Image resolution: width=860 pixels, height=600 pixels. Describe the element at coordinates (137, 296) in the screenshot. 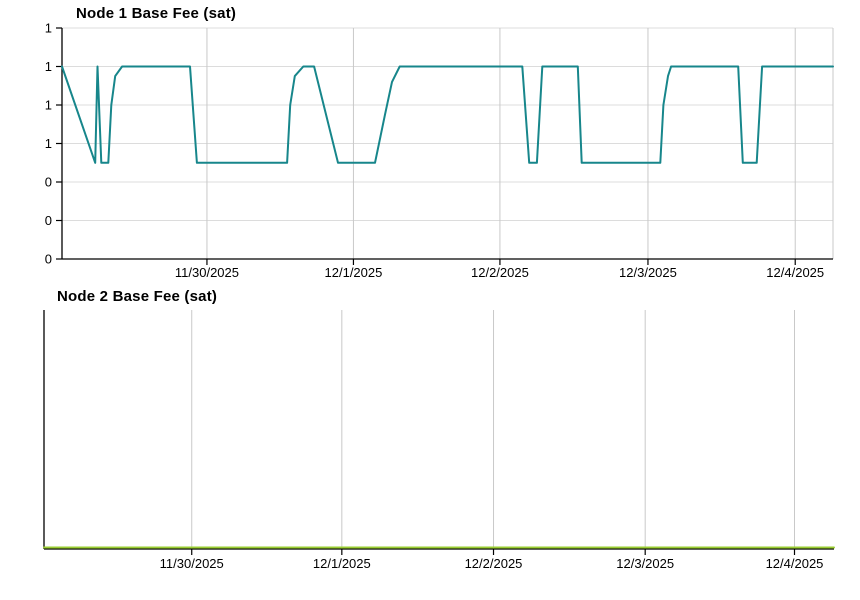

I see `node2-chart-title: Node 2 Base Fee (sat)` at that location.